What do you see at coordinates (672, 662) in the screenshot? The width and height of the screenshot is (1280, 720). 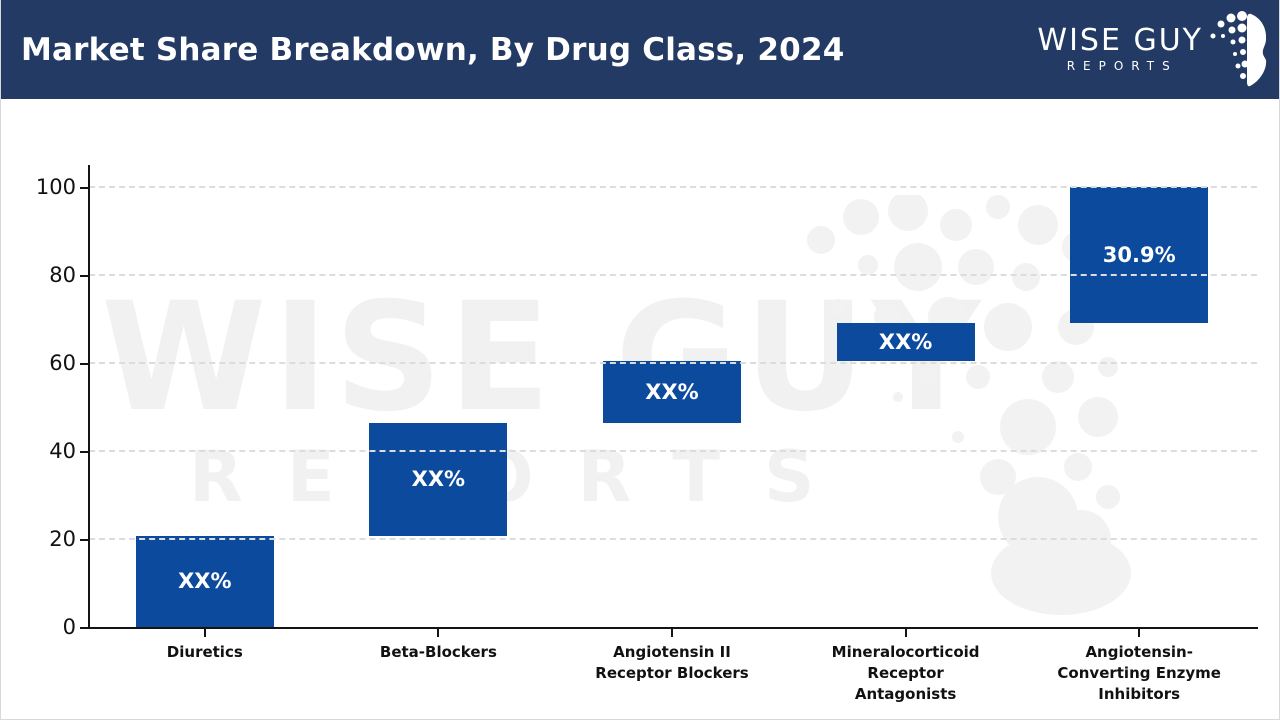 I see `x-category-label: Angiotensin II Receptor Blockers` at bounding box center [672, 662].